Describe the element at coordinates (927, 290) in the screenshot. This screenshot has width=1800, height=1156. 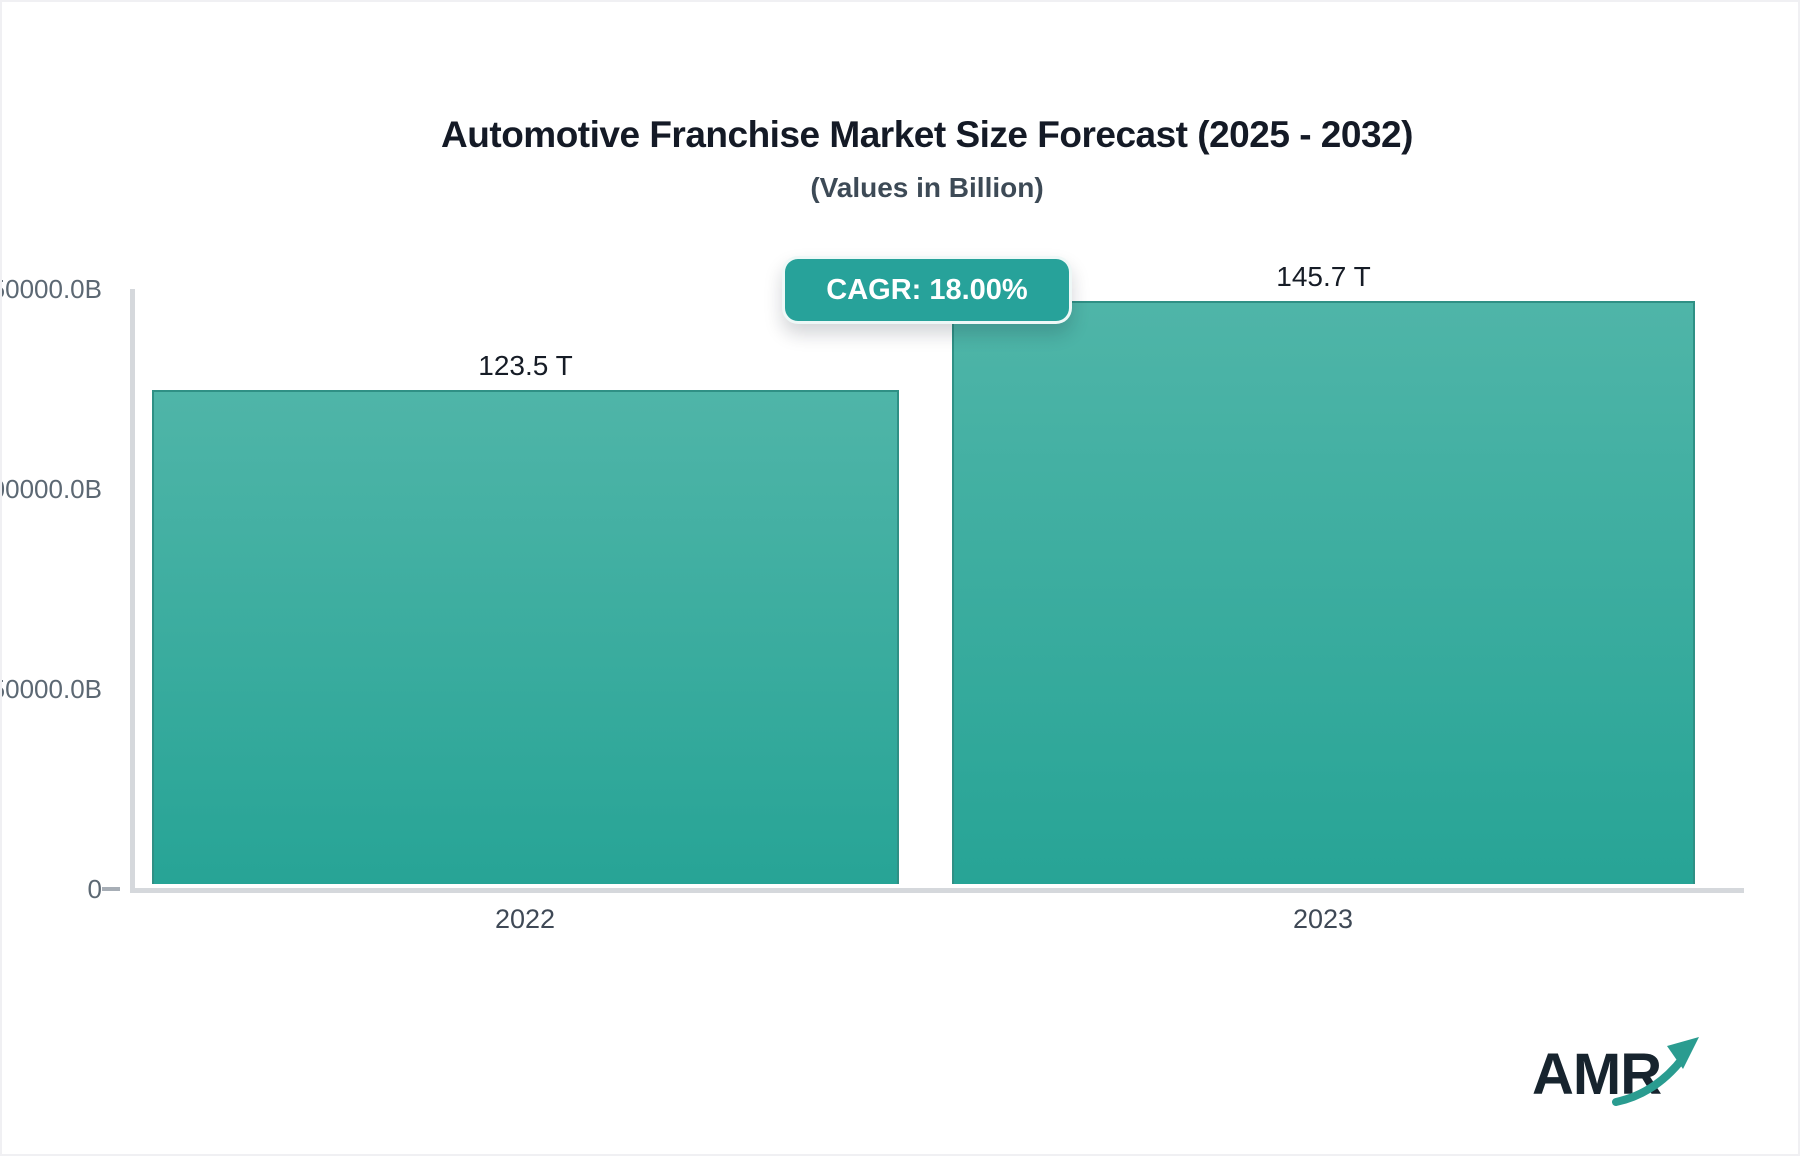
I see `cagr-badge: CAGR: 18.00%` at that location.